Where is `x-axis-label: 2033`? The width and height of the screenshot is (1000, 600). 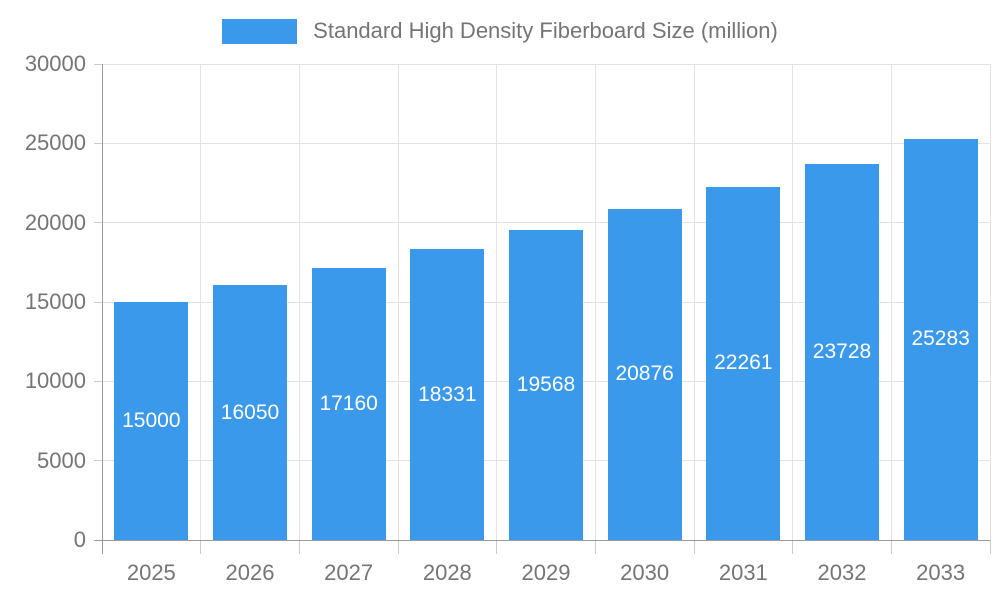
x-axis-label: 2033 is located at coordinates (941, 572).